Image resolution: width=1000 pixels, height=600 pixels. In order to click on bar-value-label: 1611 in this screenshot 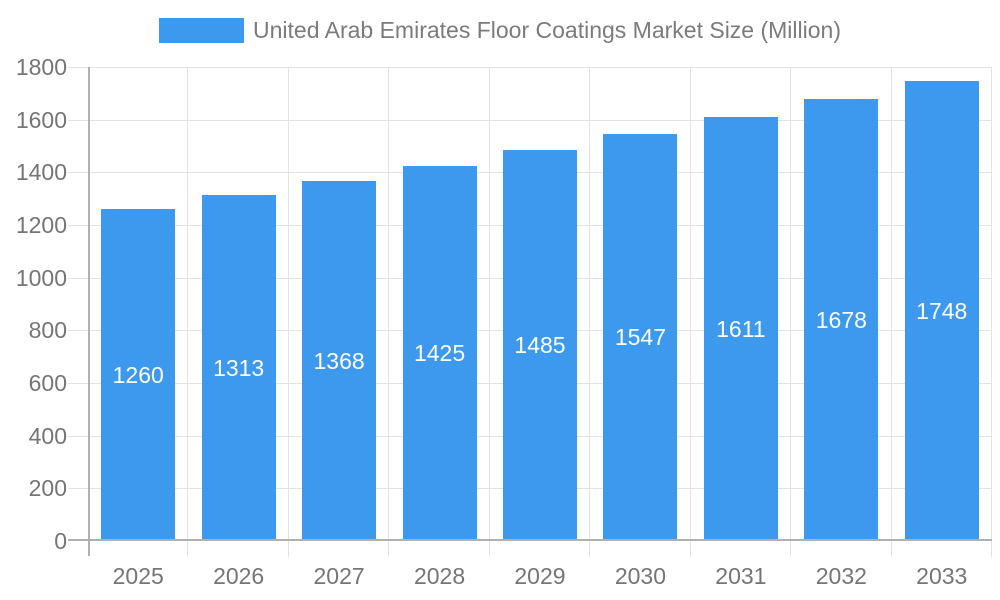, I will do `click(741, 328)`.